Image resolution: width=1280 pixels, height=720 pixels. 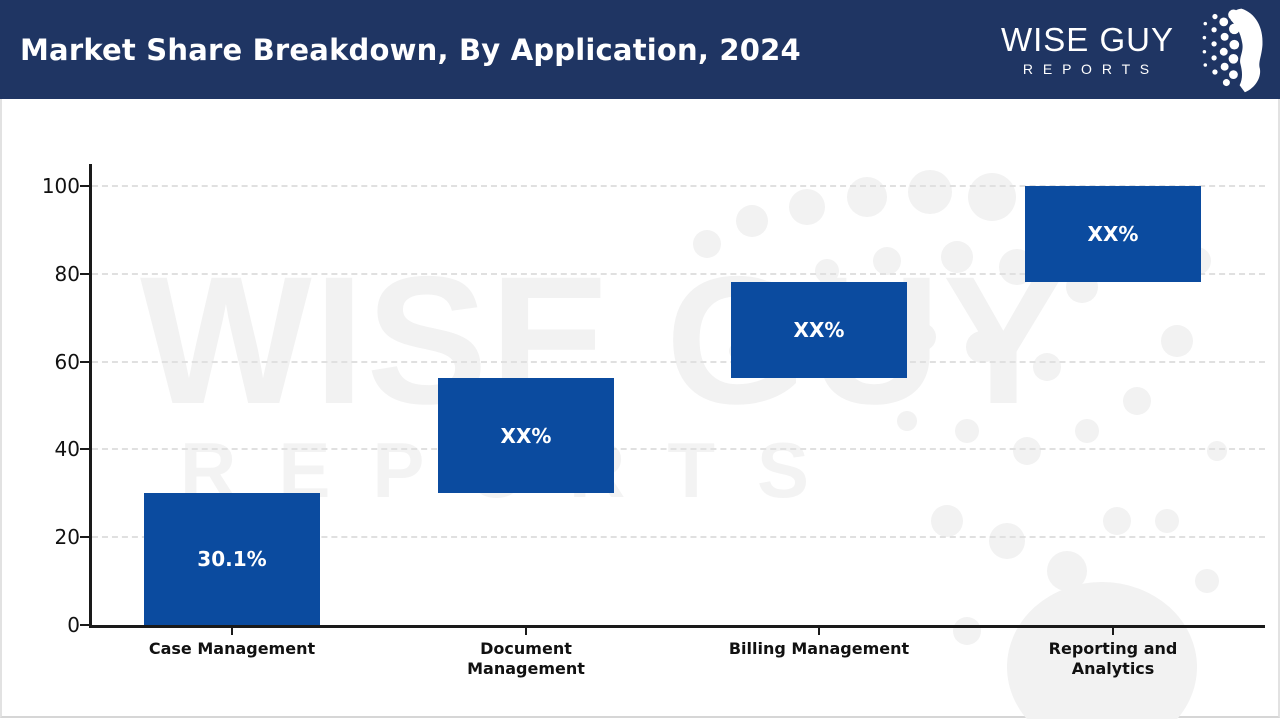 I want to click on y-tick-label: 40, so click(x=67, y=449).